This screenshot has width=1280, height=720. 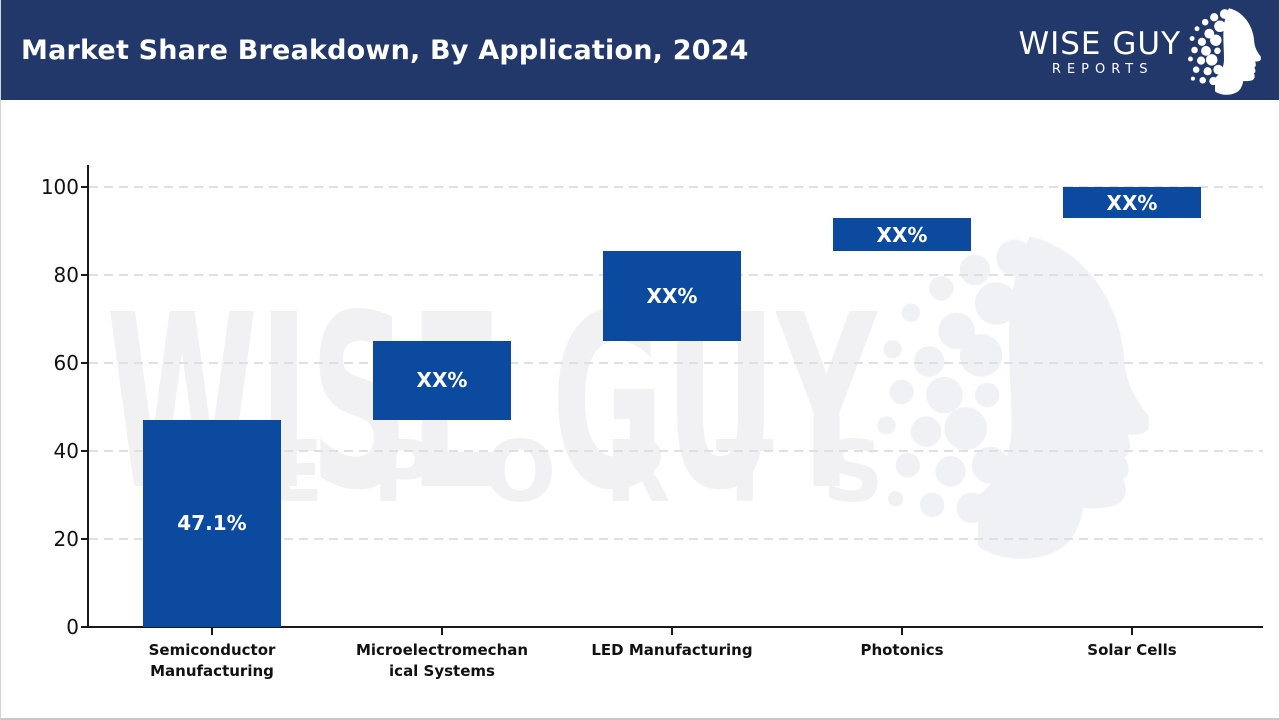 What do you see at coordinates (672, 650) in the screenshot?
I see `x-tick-label-led-manufacturing: LED Manufacturing` at bounding box center [672, 650].